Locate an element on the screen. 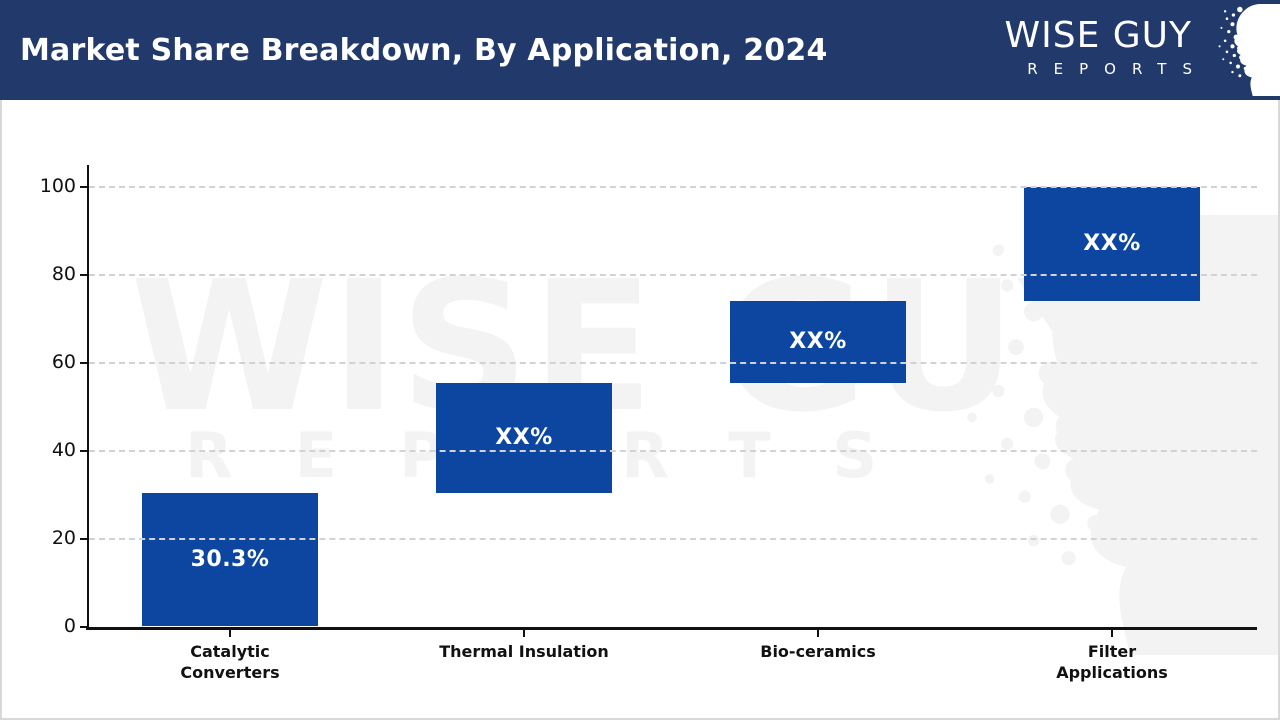 Image resolution: width=1280 pixels, height=720 pixels. x-tick-label: Filter Applications is located at coordinates (1112, 662).